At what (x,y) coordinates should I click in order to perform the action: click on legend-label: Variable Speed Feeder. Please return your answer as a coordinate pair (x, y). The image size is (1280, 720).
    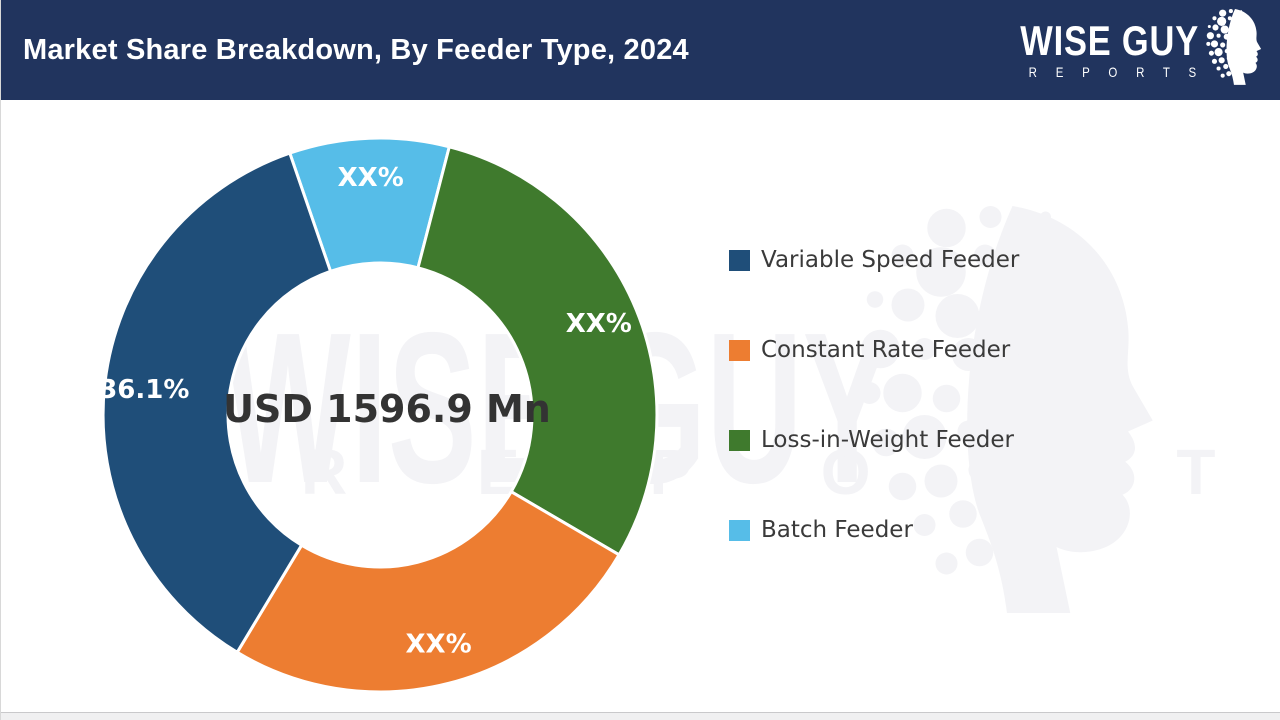
    Looking at the image, I should click on (890, 260).